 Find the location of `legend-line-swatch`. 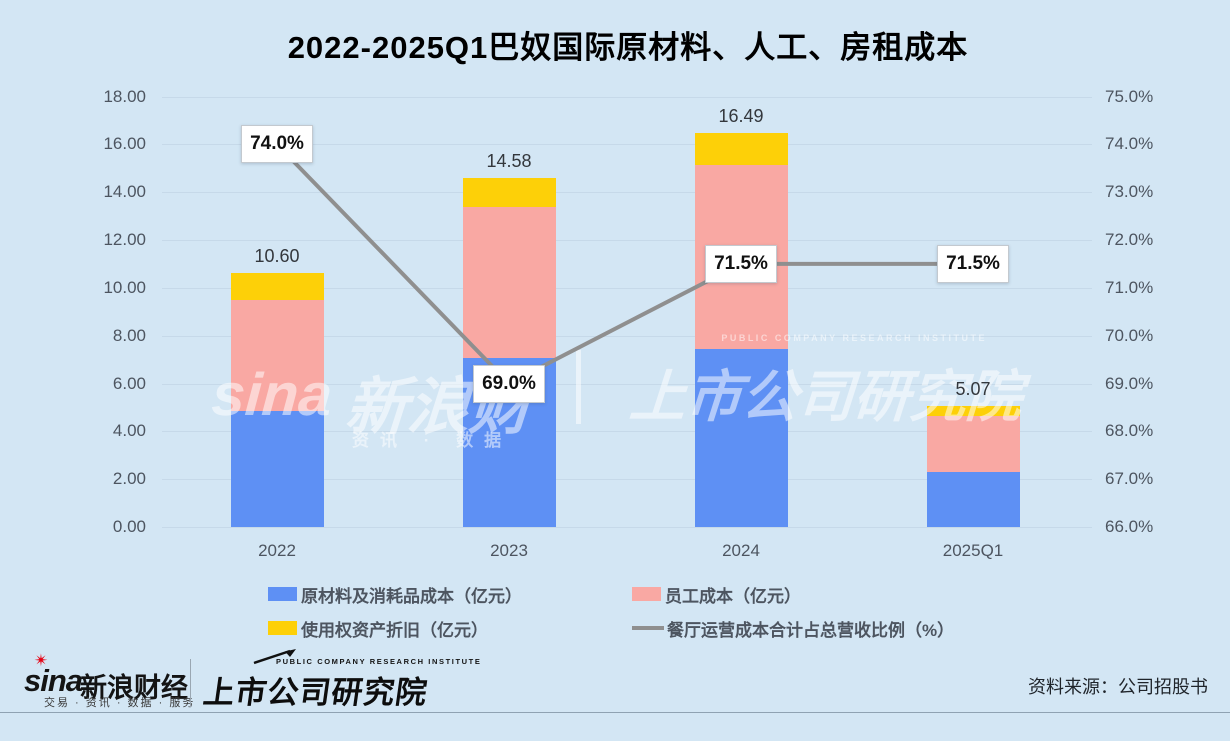

legend-line-swatch is located at coordinates (648, 628).